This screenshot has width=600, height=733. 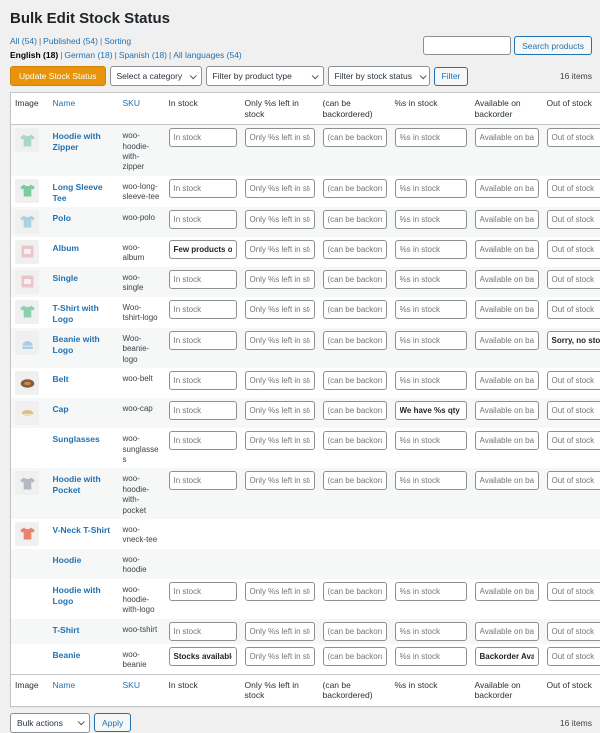 What do you see at coordinates (84, 312) in the screenshot?
I see `product-name-link: T-Shirt with Logo` at bounding box center [84, 312].